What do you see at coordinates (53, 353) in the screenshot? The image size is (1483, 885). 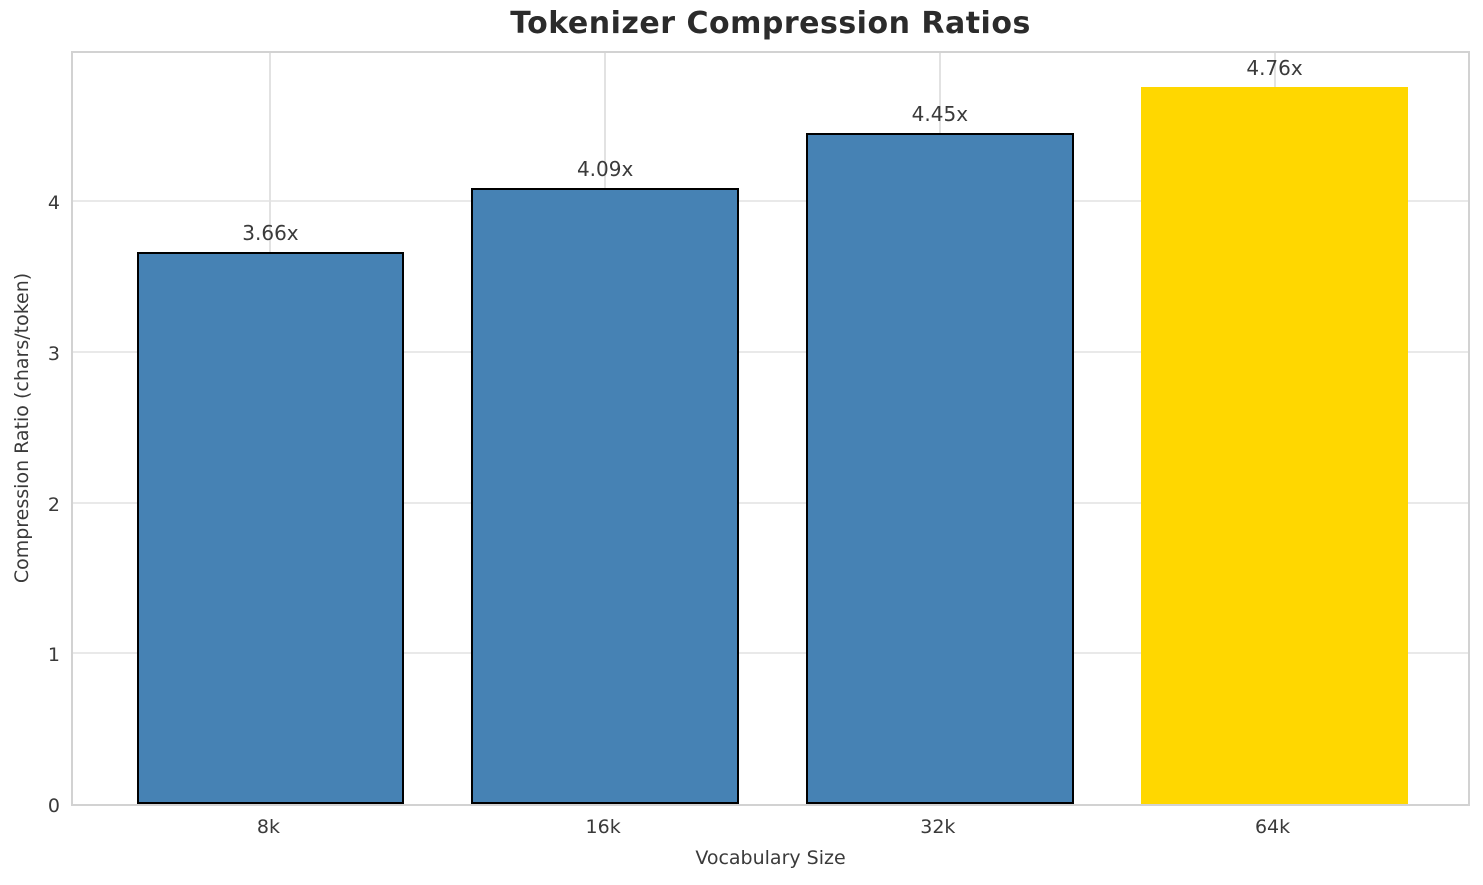 I see `y-tick-label: 3` at bounding box center [53, 353].